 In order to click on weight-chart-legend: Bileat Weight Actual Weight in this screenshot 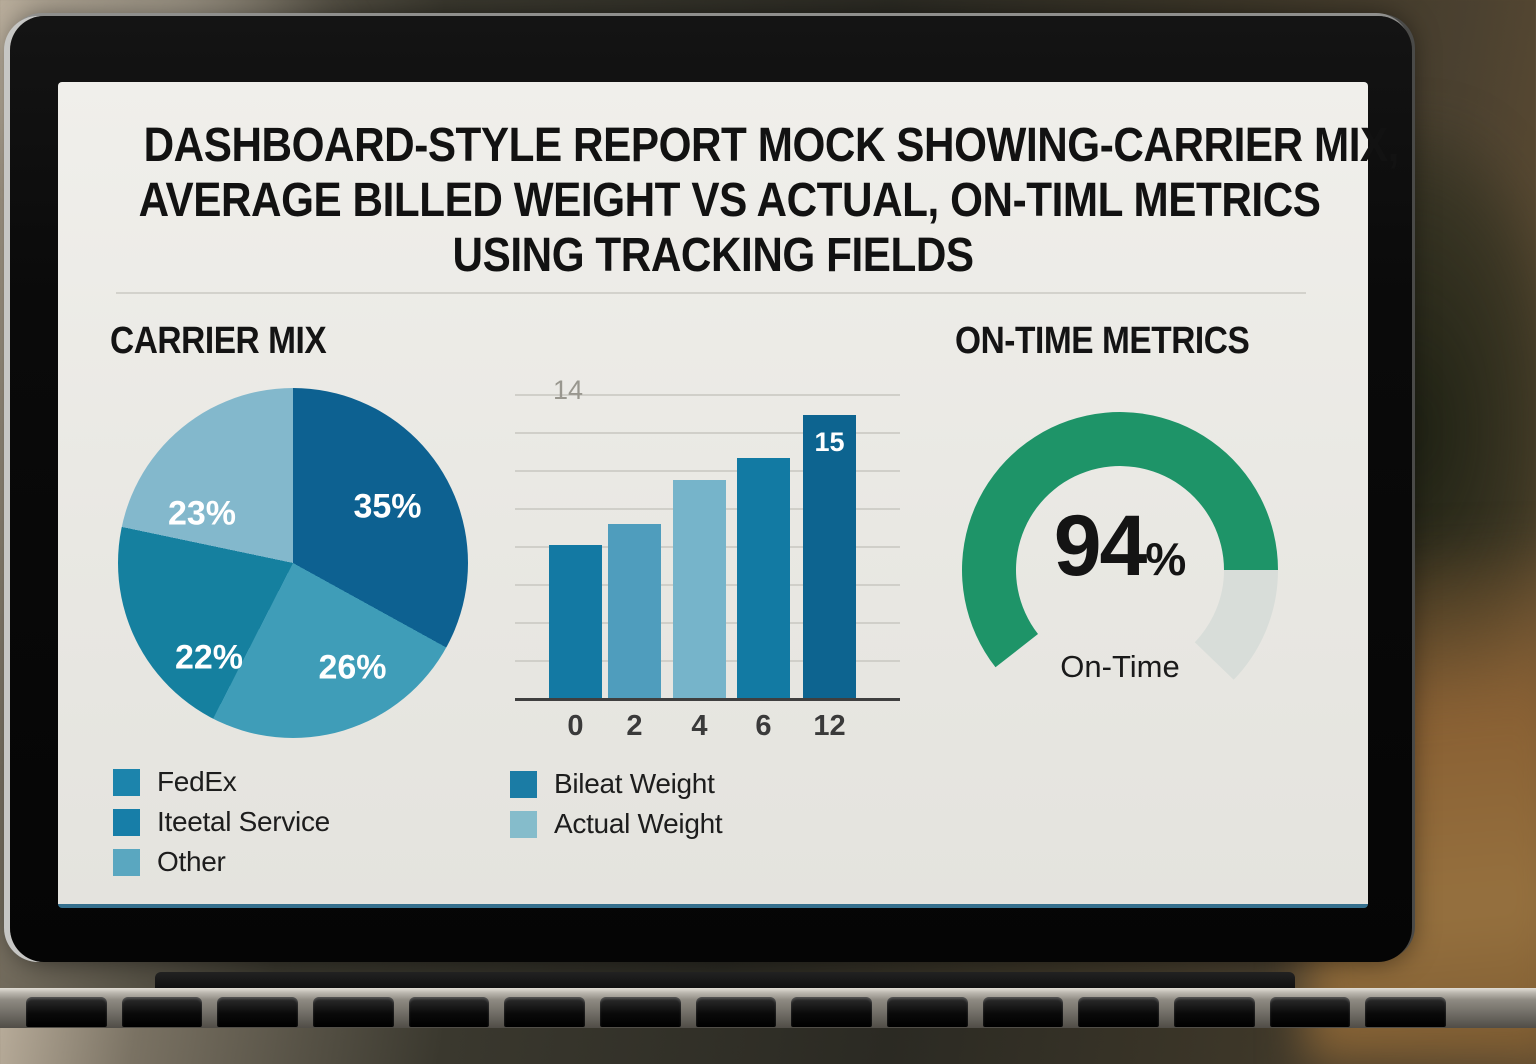, I will do `click(616, 804)`.